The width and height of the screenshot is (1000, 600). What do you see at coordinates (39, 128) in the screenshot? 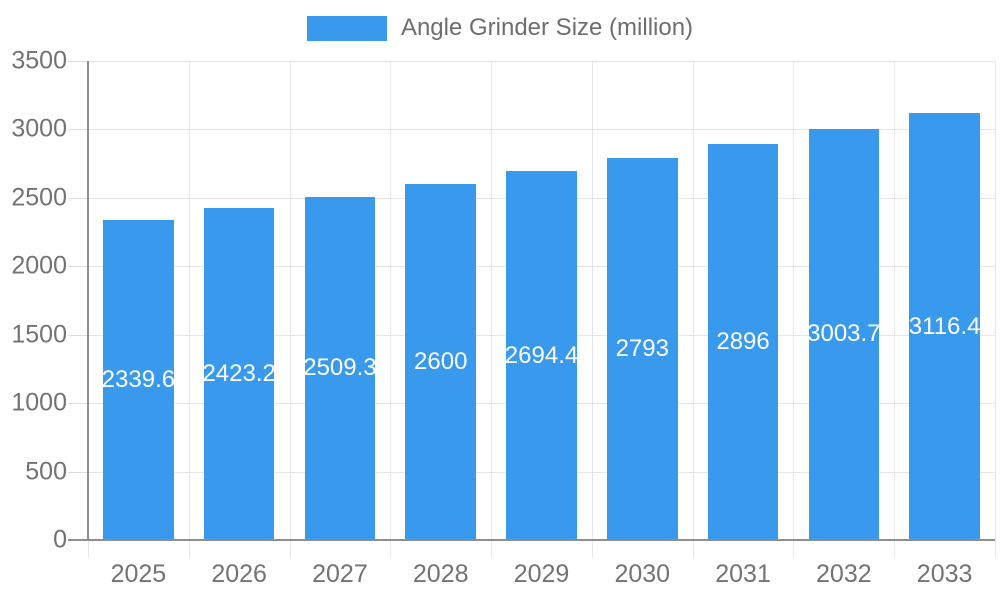
I see `y-tick-label: 3000` at bounding box center [39, 128].